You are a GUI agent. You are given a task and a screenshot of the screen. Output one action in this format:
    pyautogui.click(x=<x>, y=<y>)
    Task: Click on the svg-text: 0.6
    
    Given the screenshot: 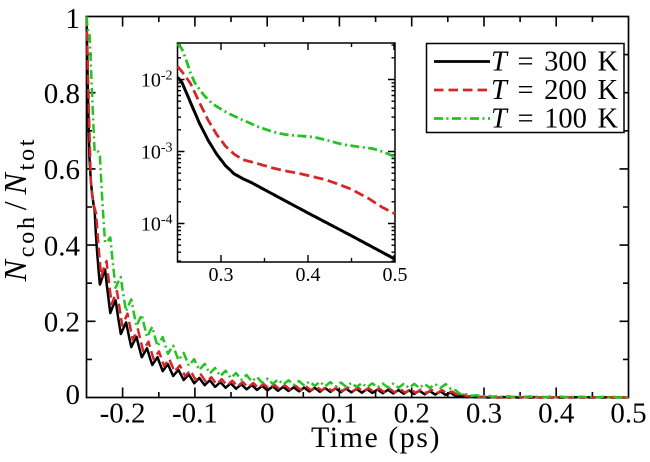 What is the action you would take?
    pyautogui.click(x=62, y=170)
    